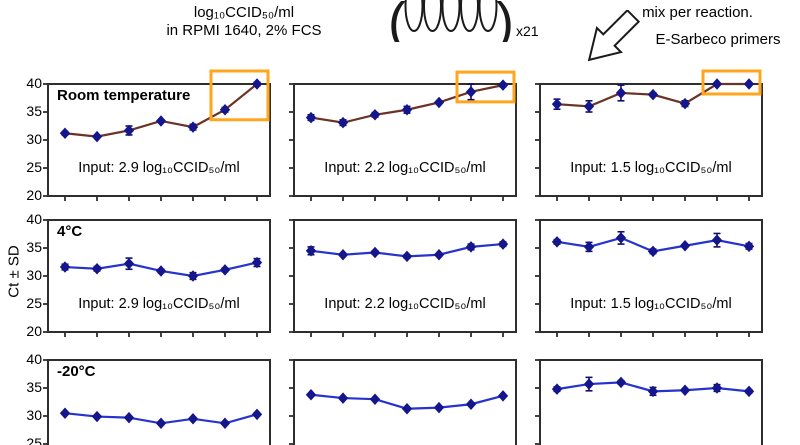 The width and height of the screenshot is (800, 445). I want to click on chart-panel-r1c1, so click(157, 135).